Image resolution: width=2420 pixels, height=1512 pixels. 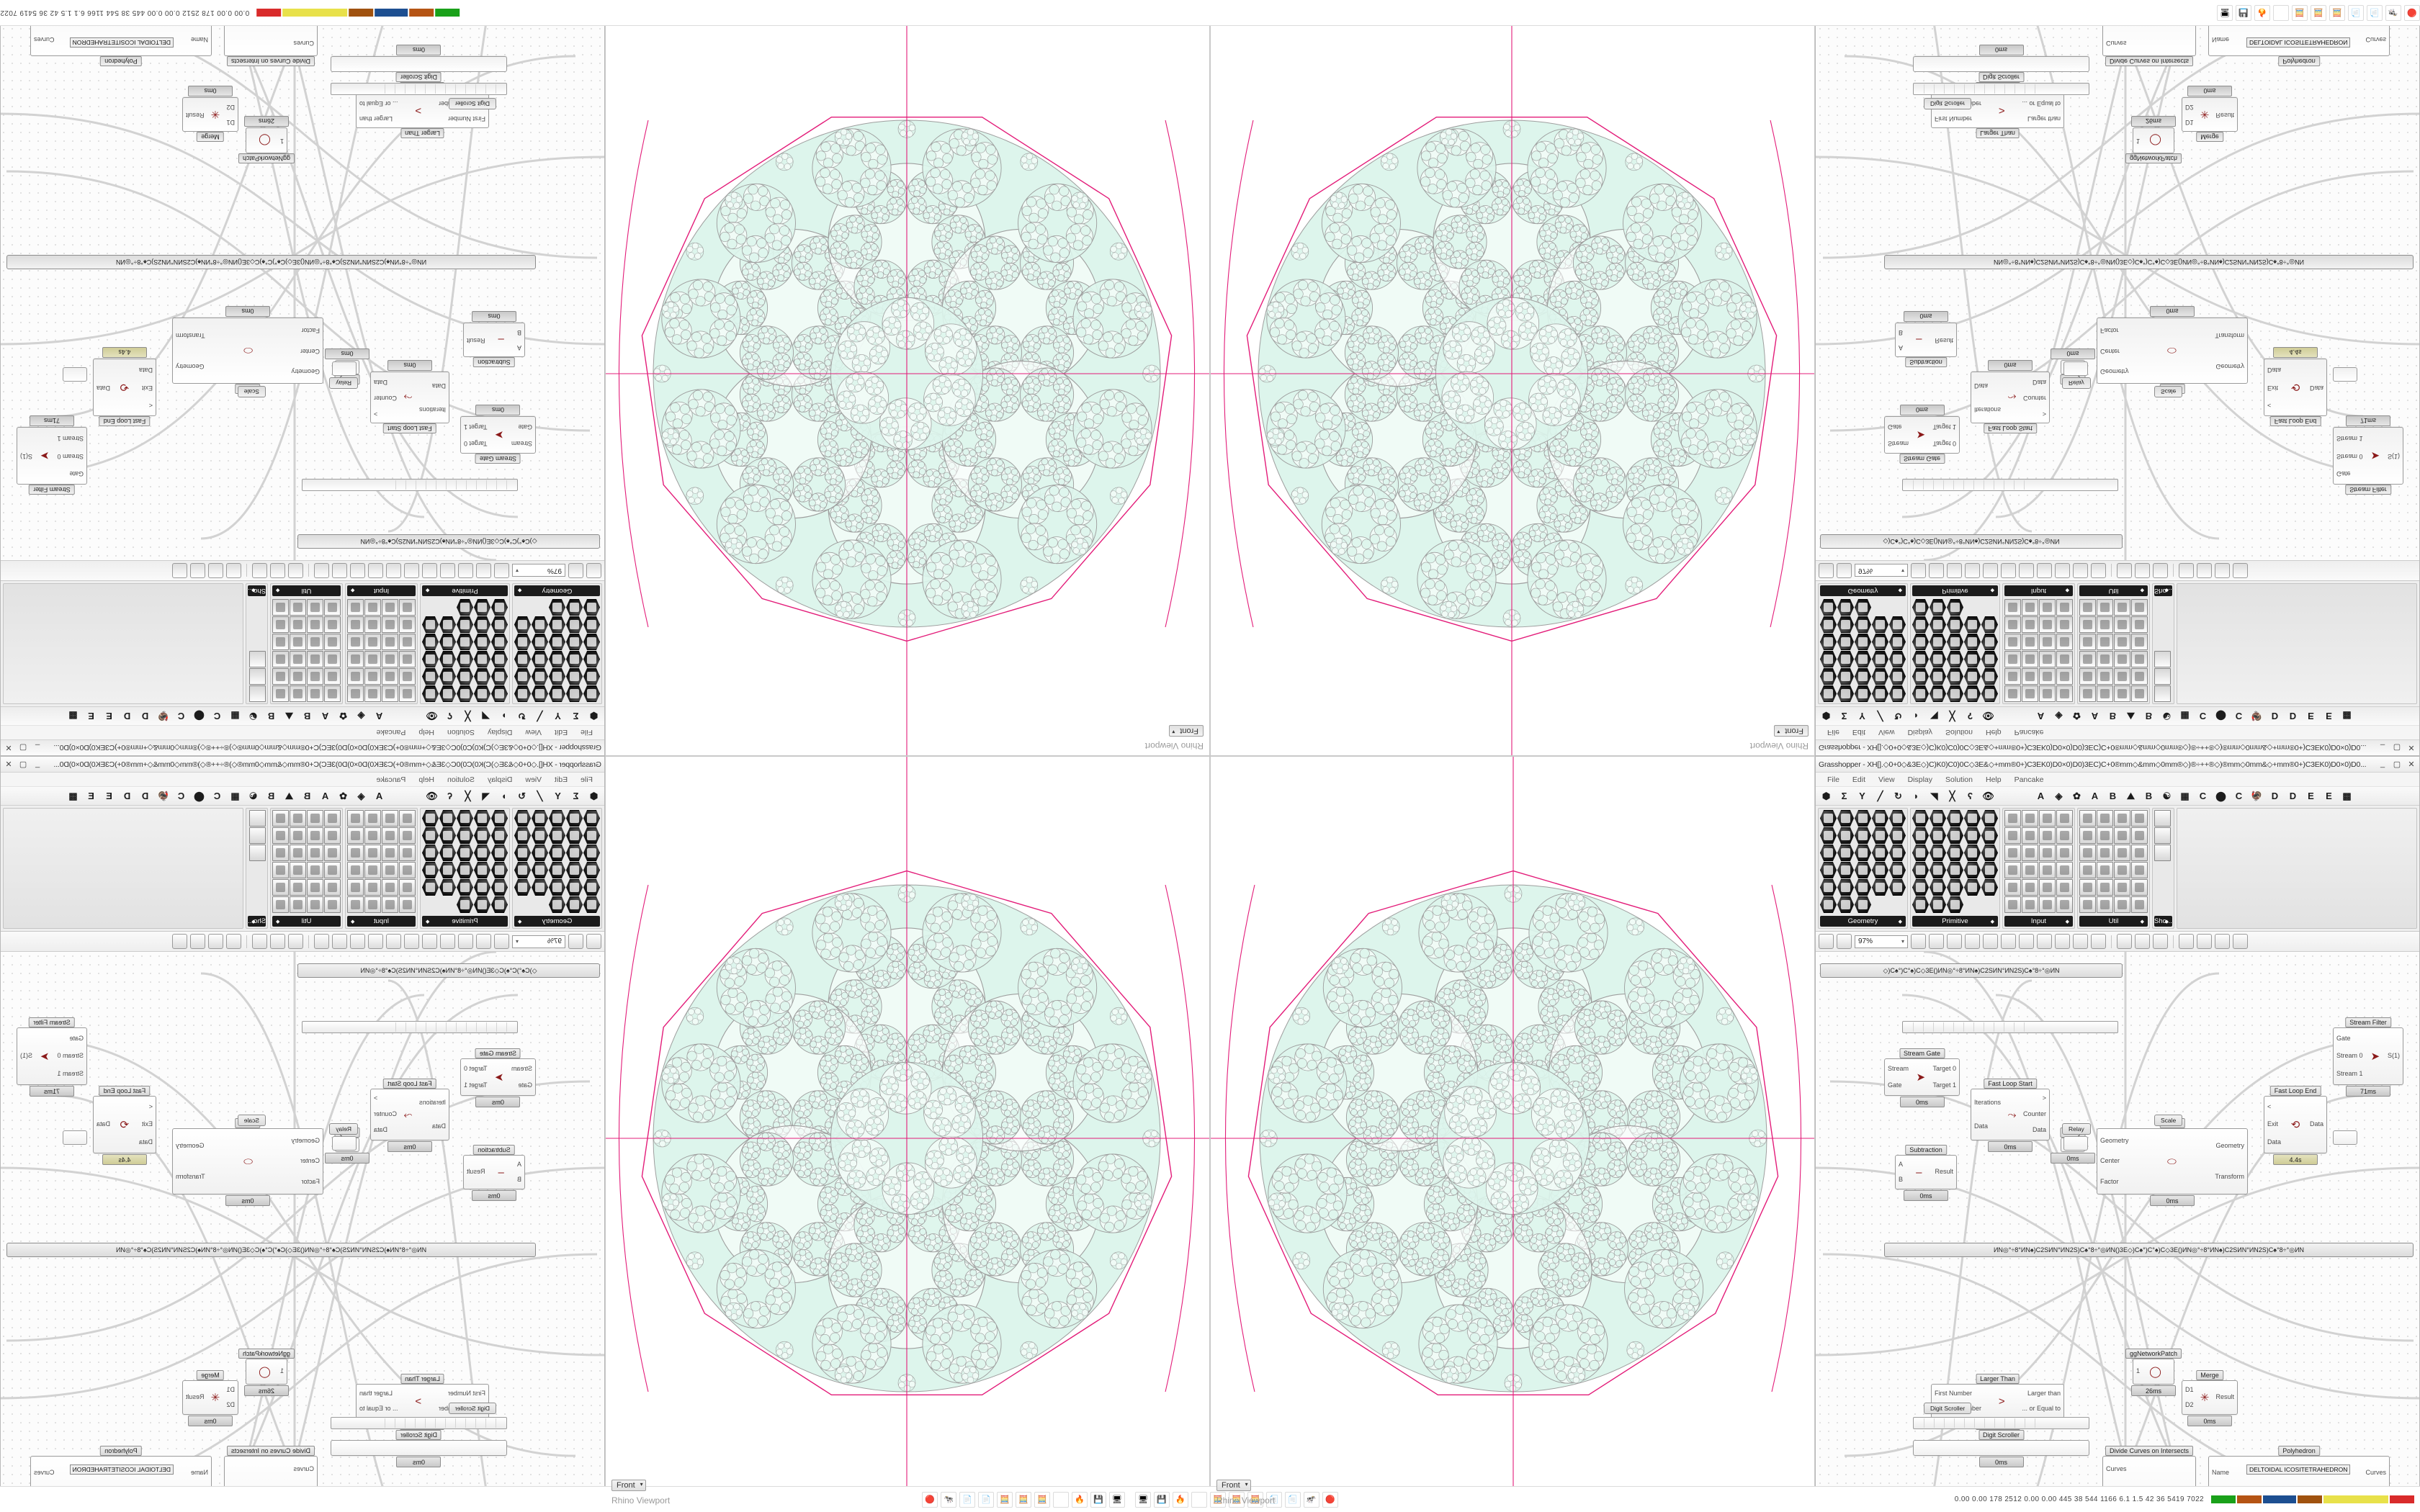 What do you see at coordinates (907, 378) in the screenshot?
I see `rhino-viewport-top-left: Rhino Viewport Front` at bounding box center [907, 378].